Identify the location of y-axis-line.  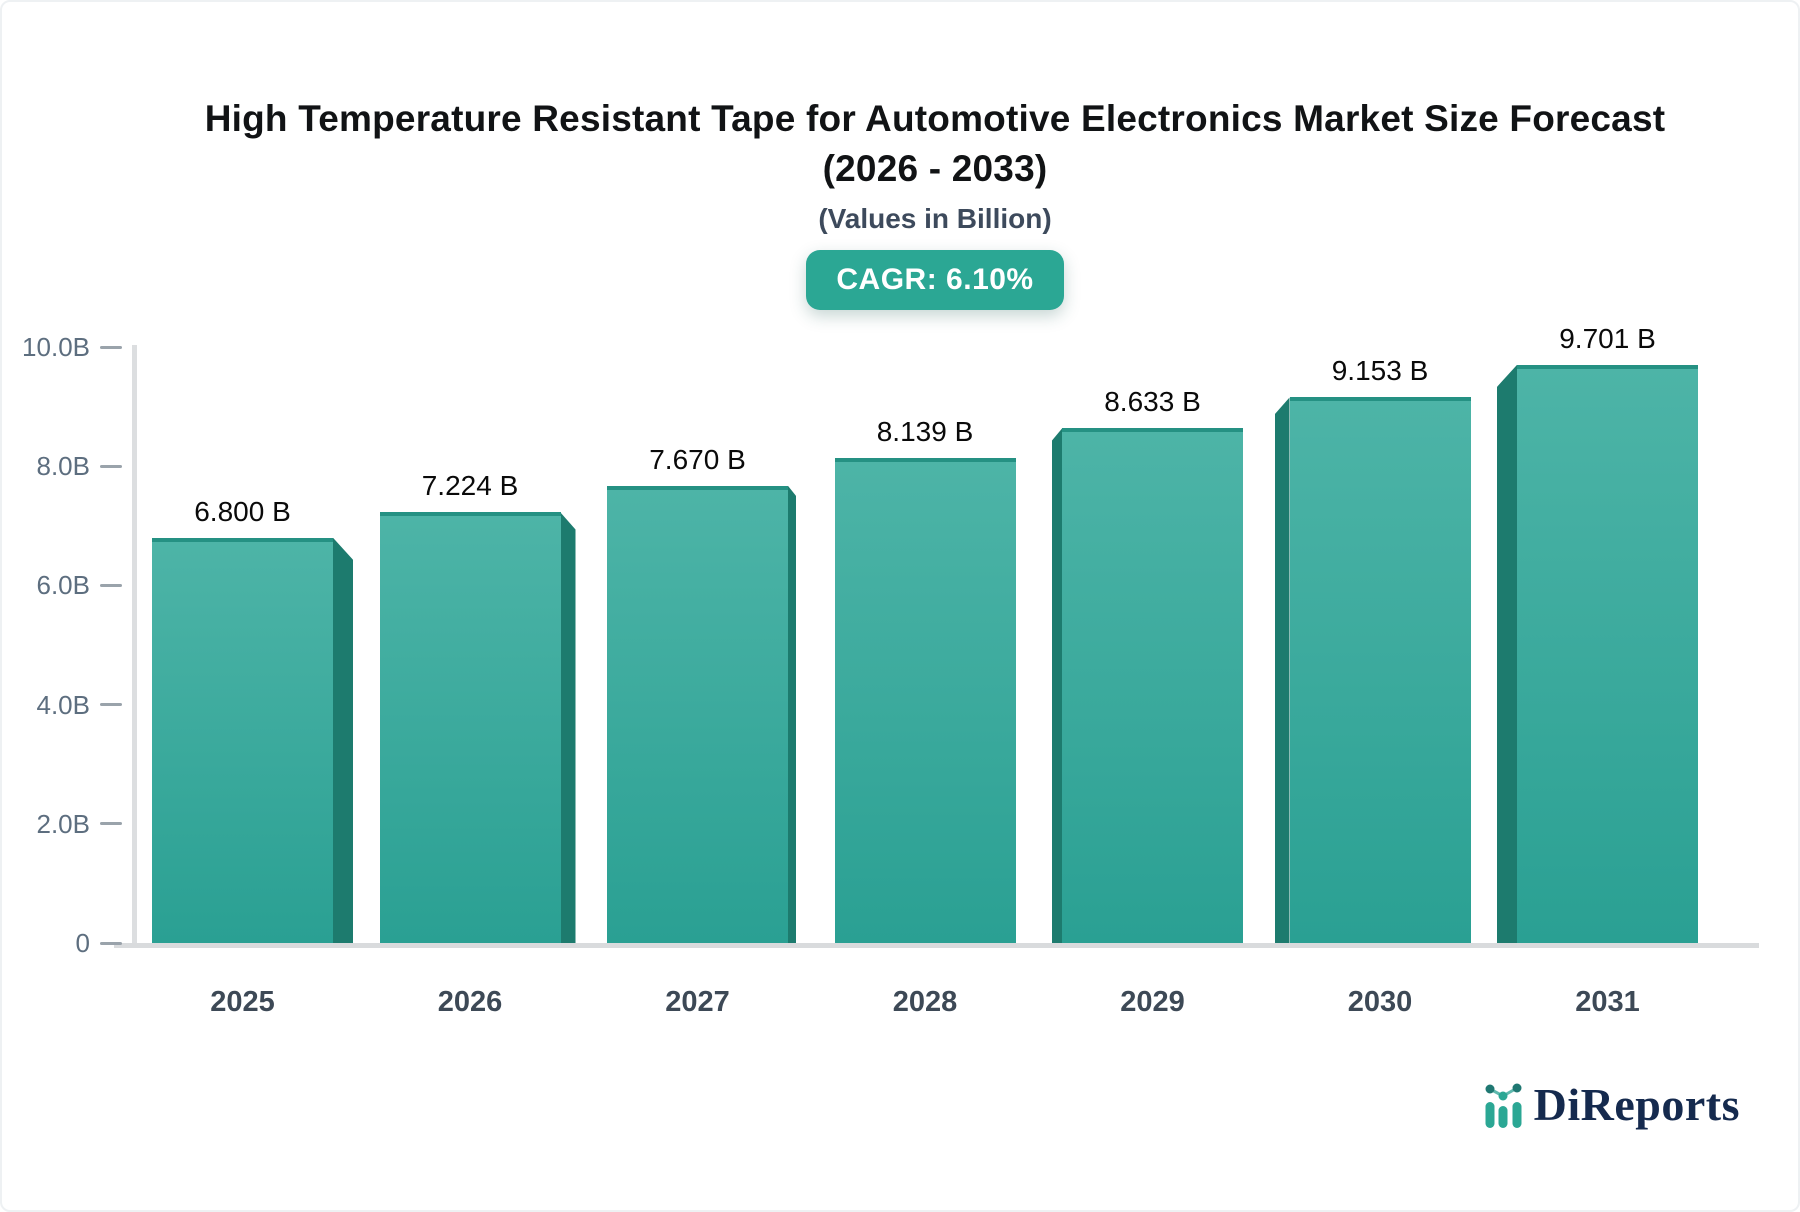
(134, 646).